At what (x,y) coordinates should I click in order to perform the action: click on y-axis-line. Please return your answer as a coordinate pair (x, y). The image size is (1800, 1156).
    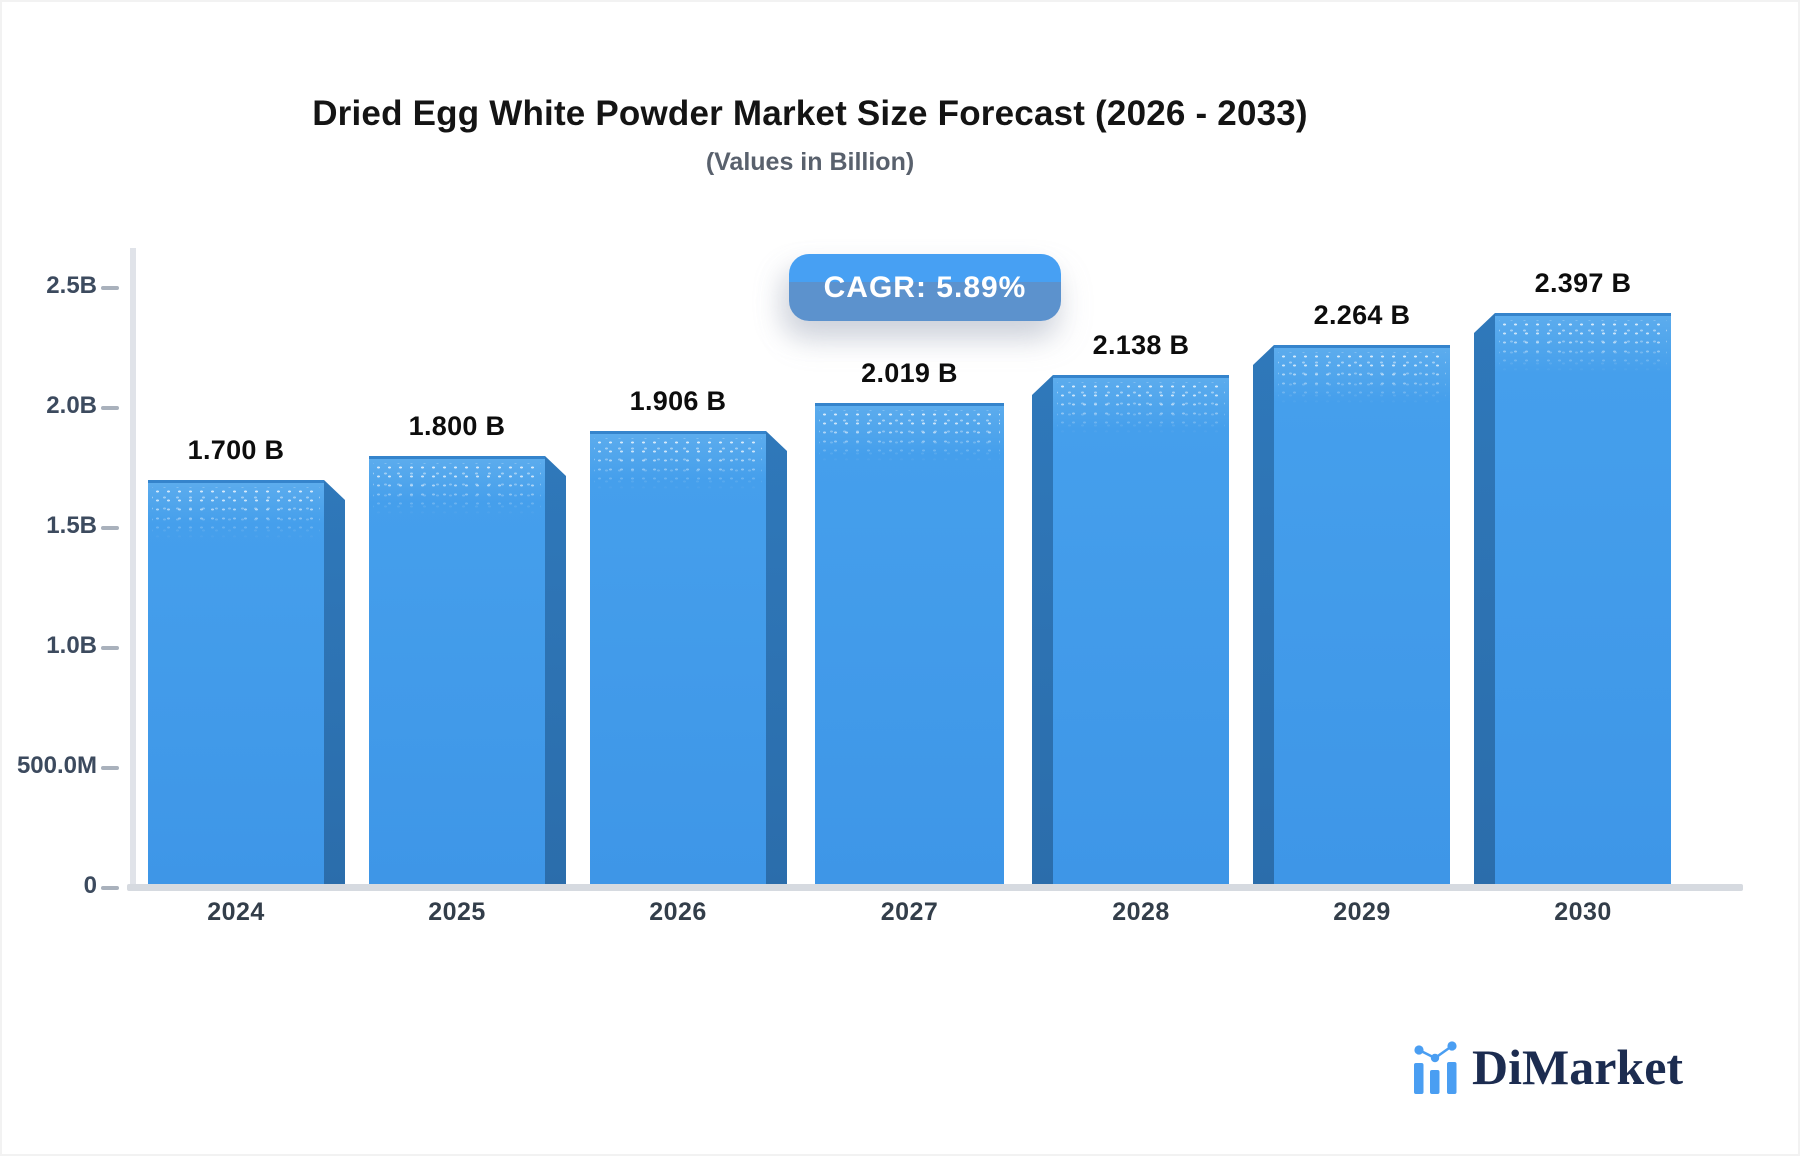
    Looking at the image, I should click on (133, 568).